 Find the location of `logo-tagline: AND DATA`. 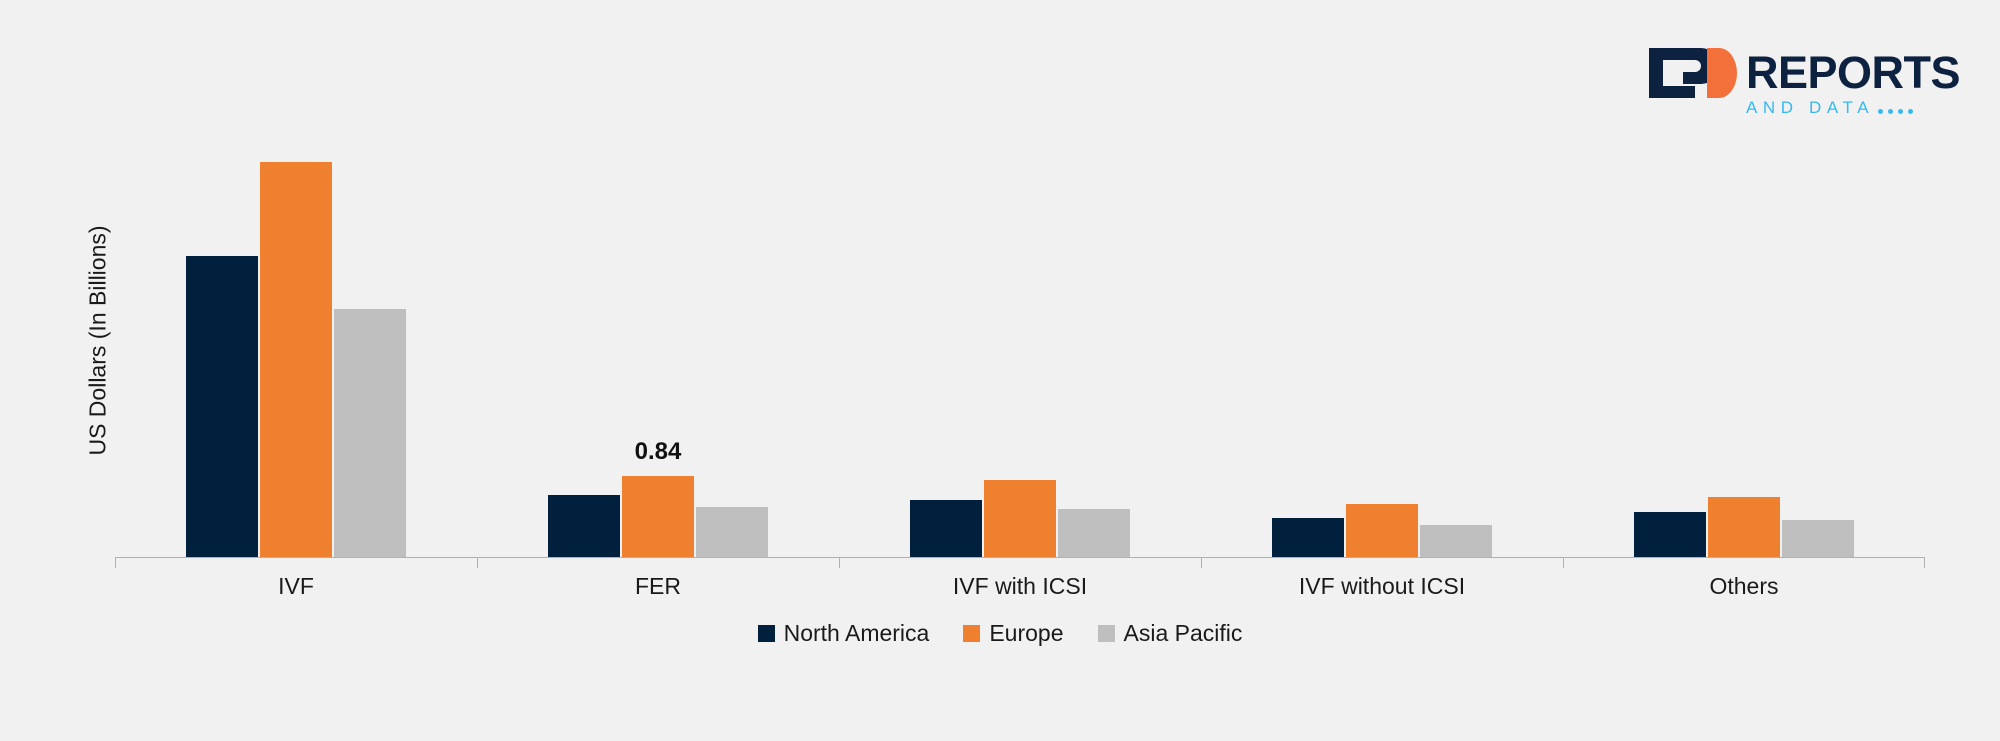

logo-tagline: AND DATA is located at coordinates (1829, 107).